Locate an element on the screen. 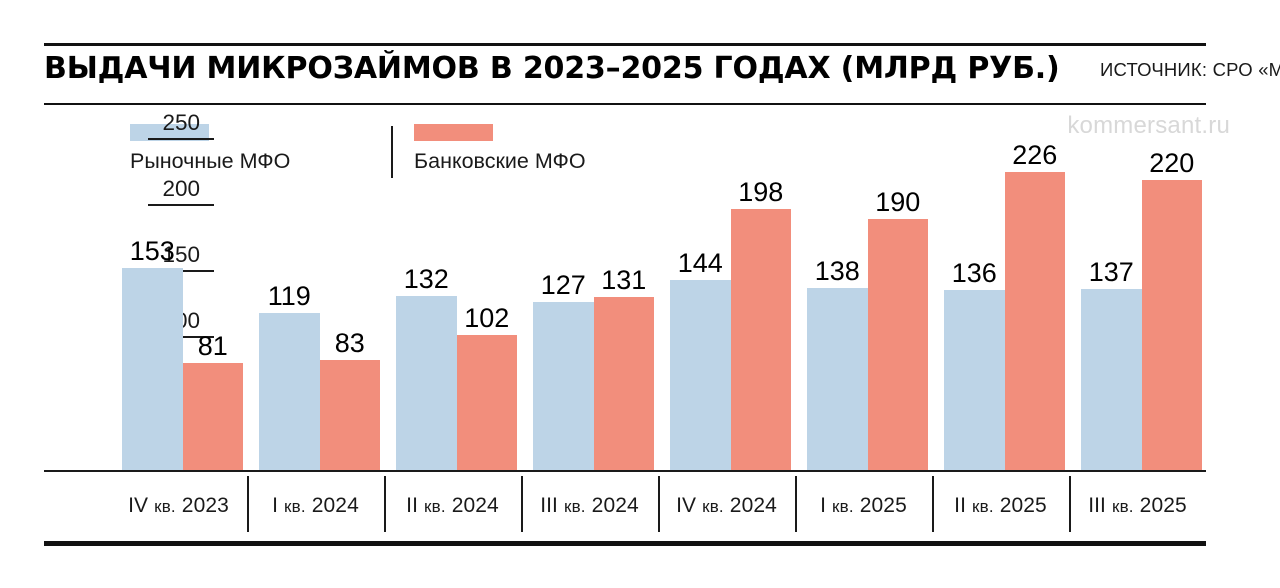  bar-market-mfo: 119 is located at coordinates (289, 376).